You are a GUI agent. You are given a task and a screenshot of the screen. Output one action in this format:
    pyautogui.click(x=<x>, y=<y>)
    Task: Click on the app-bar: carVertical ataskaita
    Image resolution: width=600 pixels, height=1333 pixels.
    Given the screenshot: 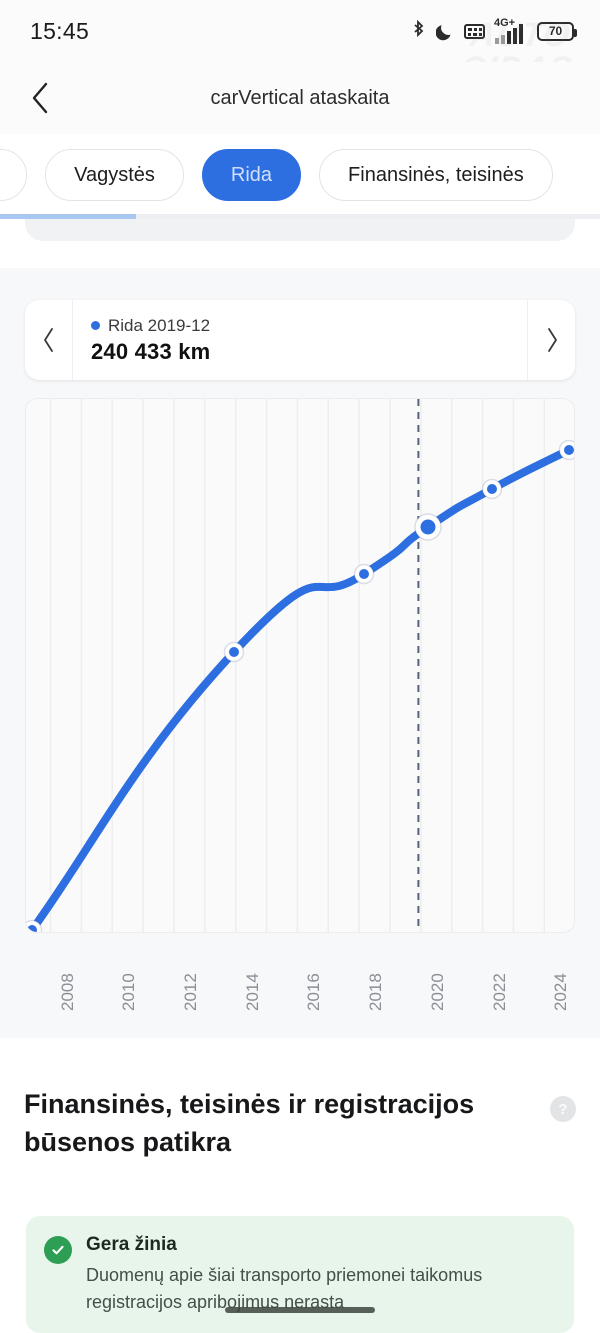 What is the action you would take?
    pyautogui.click(x=300, y=98)
    